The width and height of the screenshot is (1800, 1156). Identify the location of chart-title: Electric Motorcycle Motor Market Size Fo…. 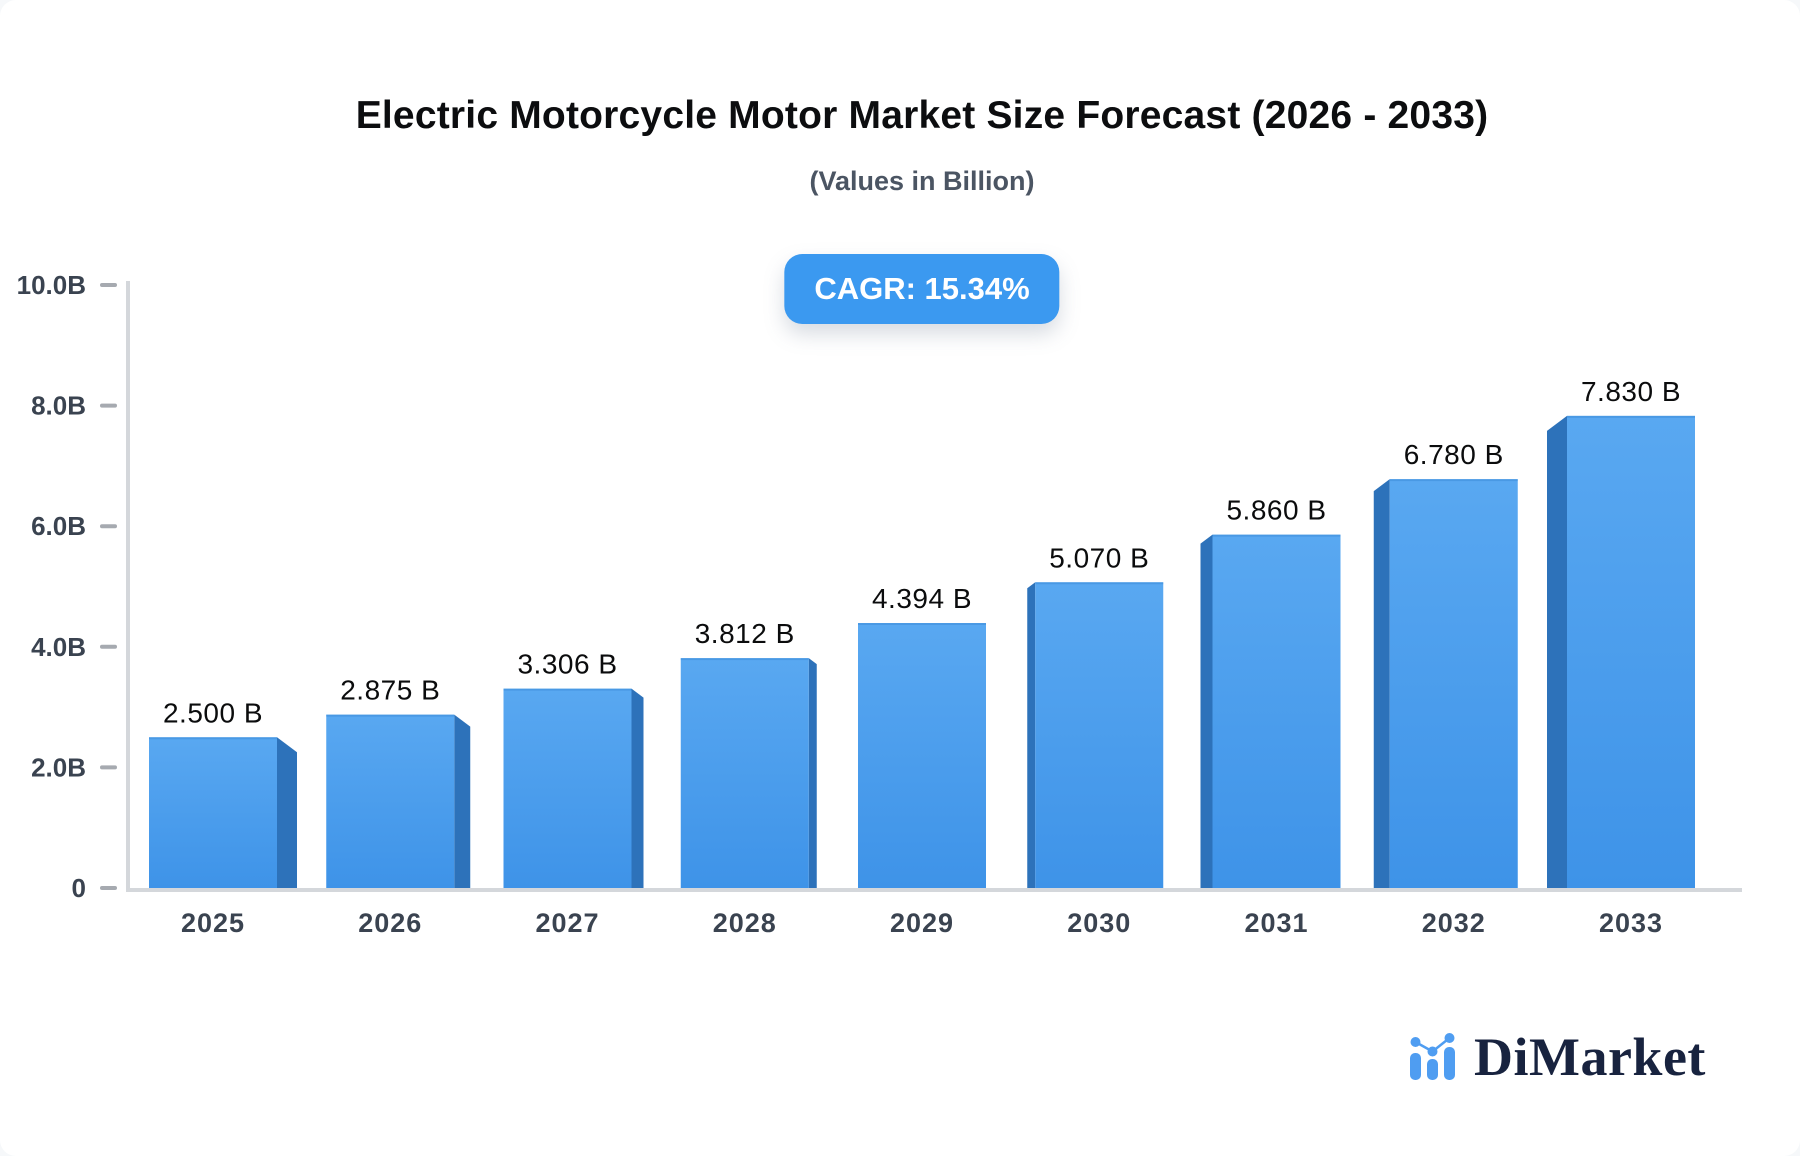
(922, 115).